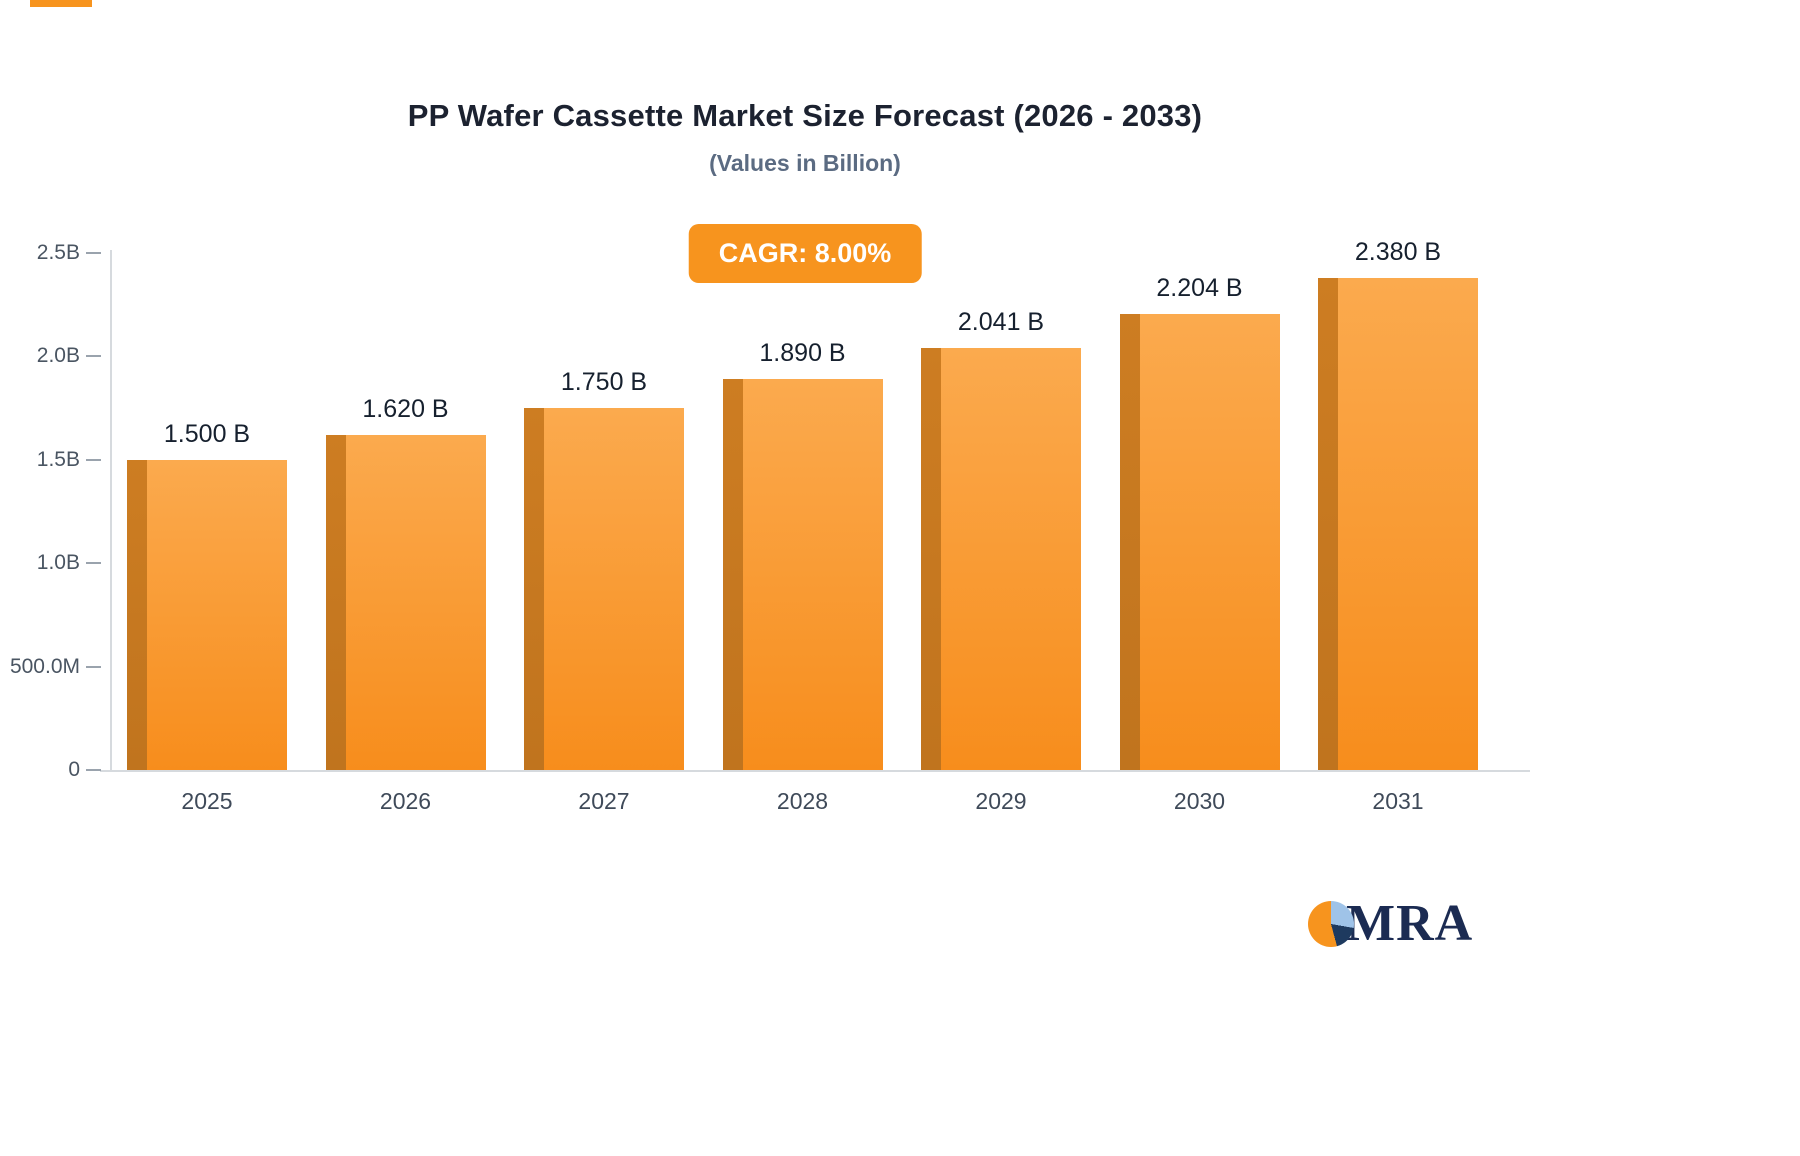 The image size is (1800, 1156). What do you see at coordinates (58, 459) in the screenshot?
I see `y-tick-label: 1.5B` at bounding box center [58, 459].